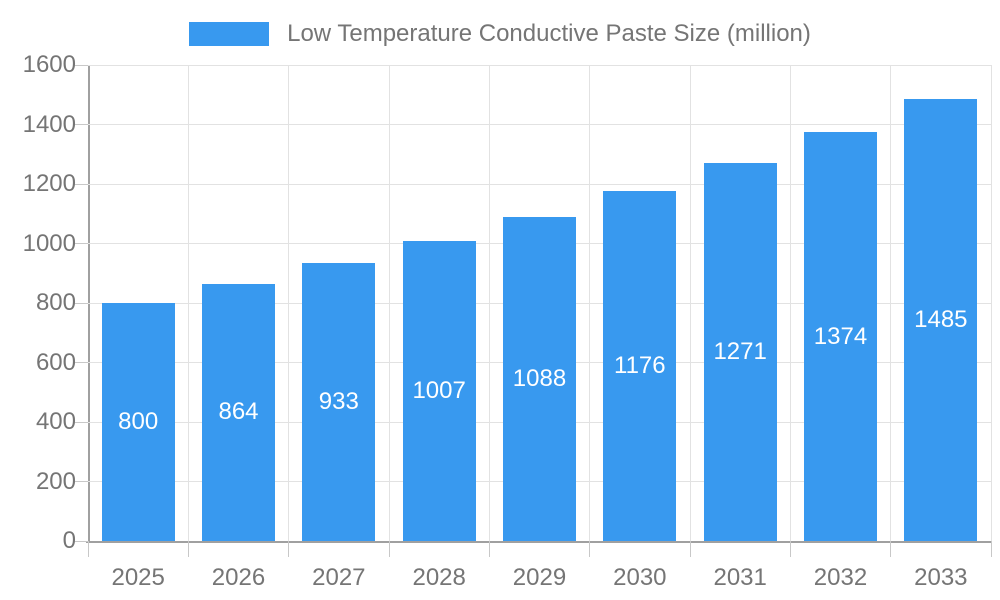 This screenshot has height=600, width=1000. I want to click on bar-value-label: 933, so click(338, 402).